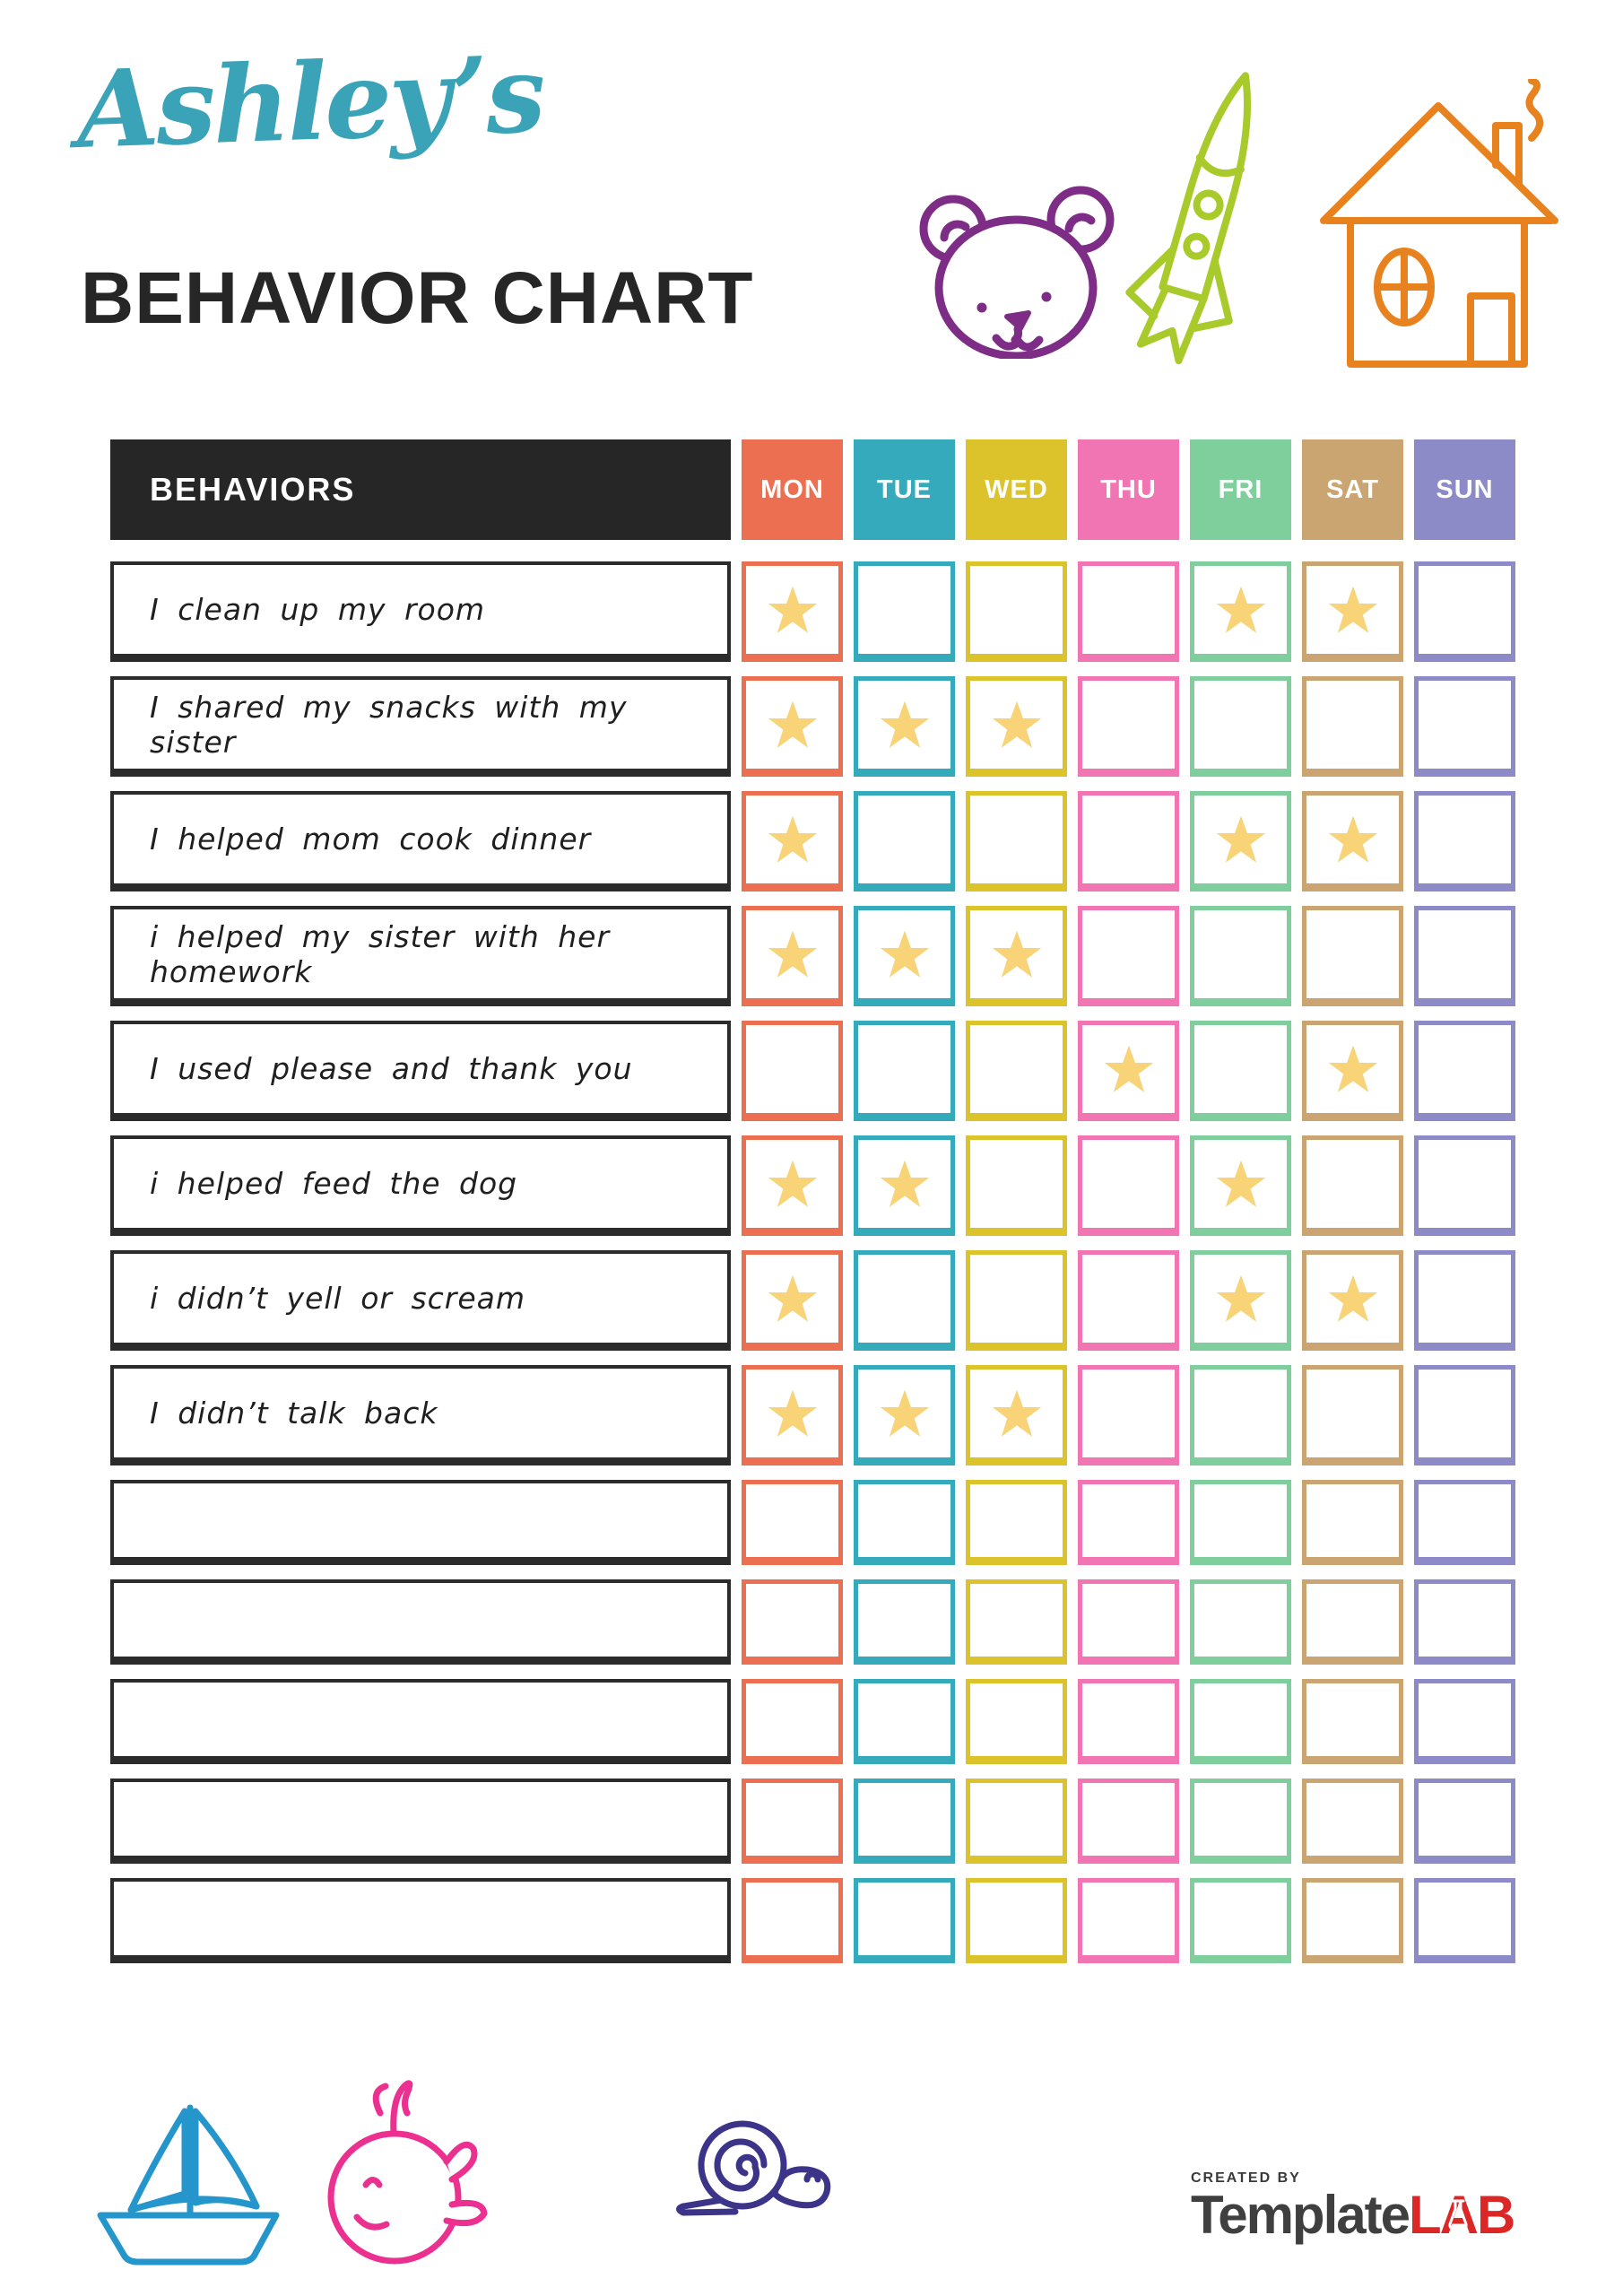  What do you see at coordinates (792, 489) in the screenshot?
I see `day-header-mon: MON` at bounding box center [792, 489].